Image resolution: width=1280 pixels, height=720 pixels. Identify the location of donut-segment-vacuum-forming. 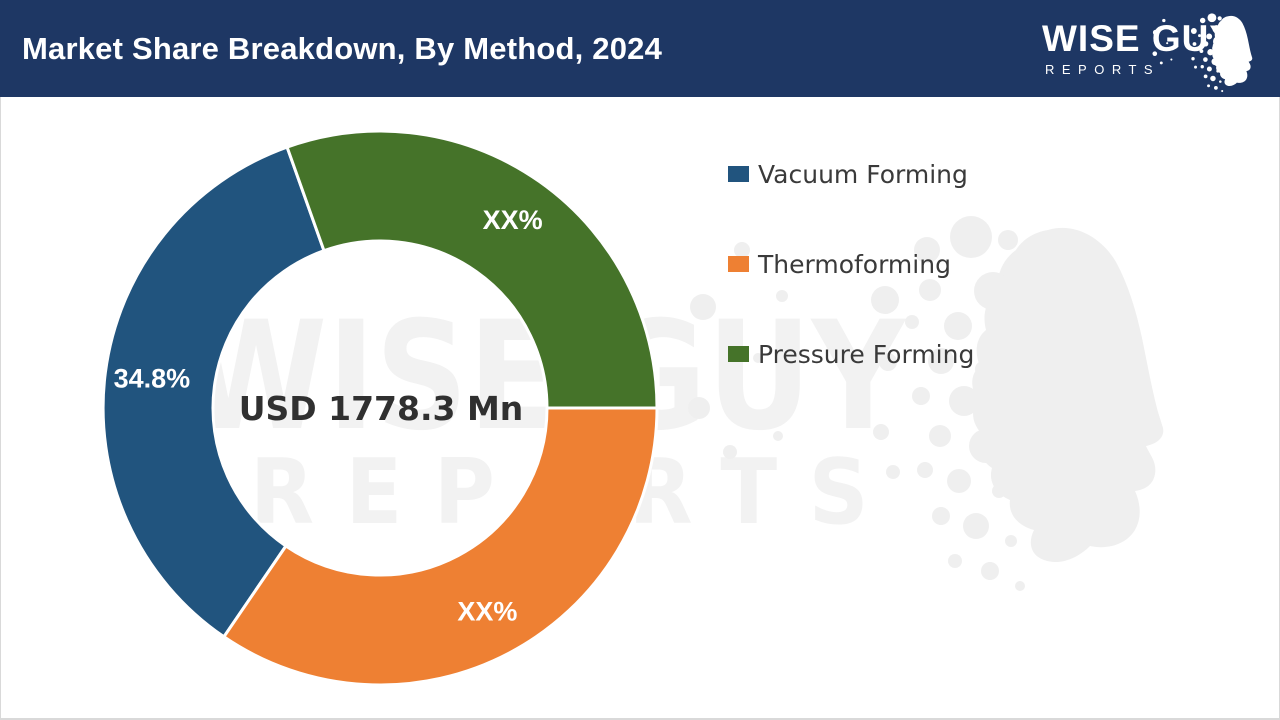
(213, 392).